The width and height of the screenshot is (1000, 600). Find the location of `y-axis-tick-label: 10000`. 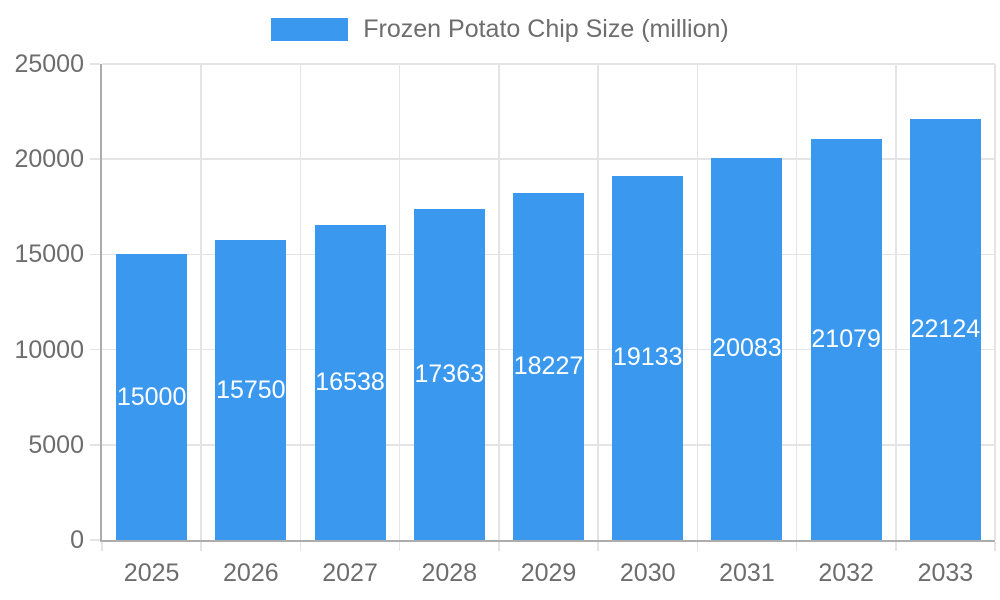

y-axis-tick-label: 10000 is located at coordinates (49, 349).